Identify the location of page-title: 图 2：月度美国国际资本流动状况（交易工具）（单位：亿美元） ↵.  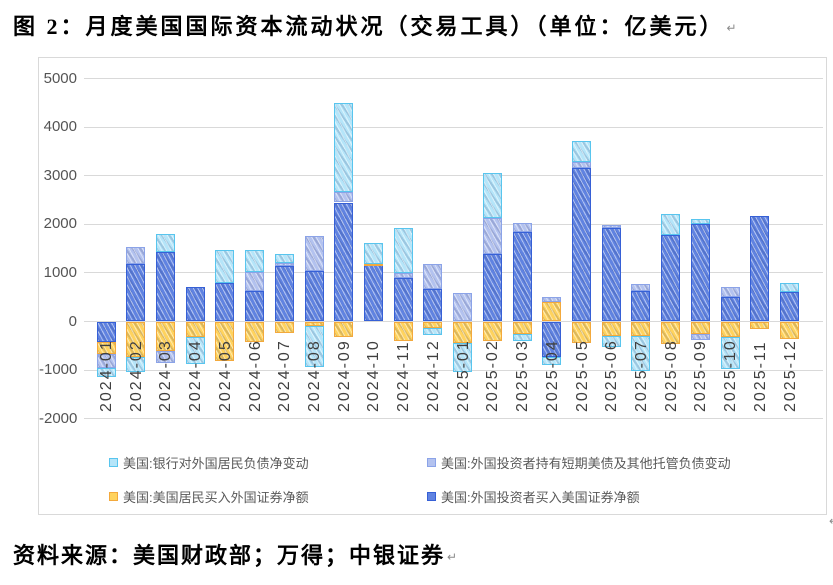
(418, 25).